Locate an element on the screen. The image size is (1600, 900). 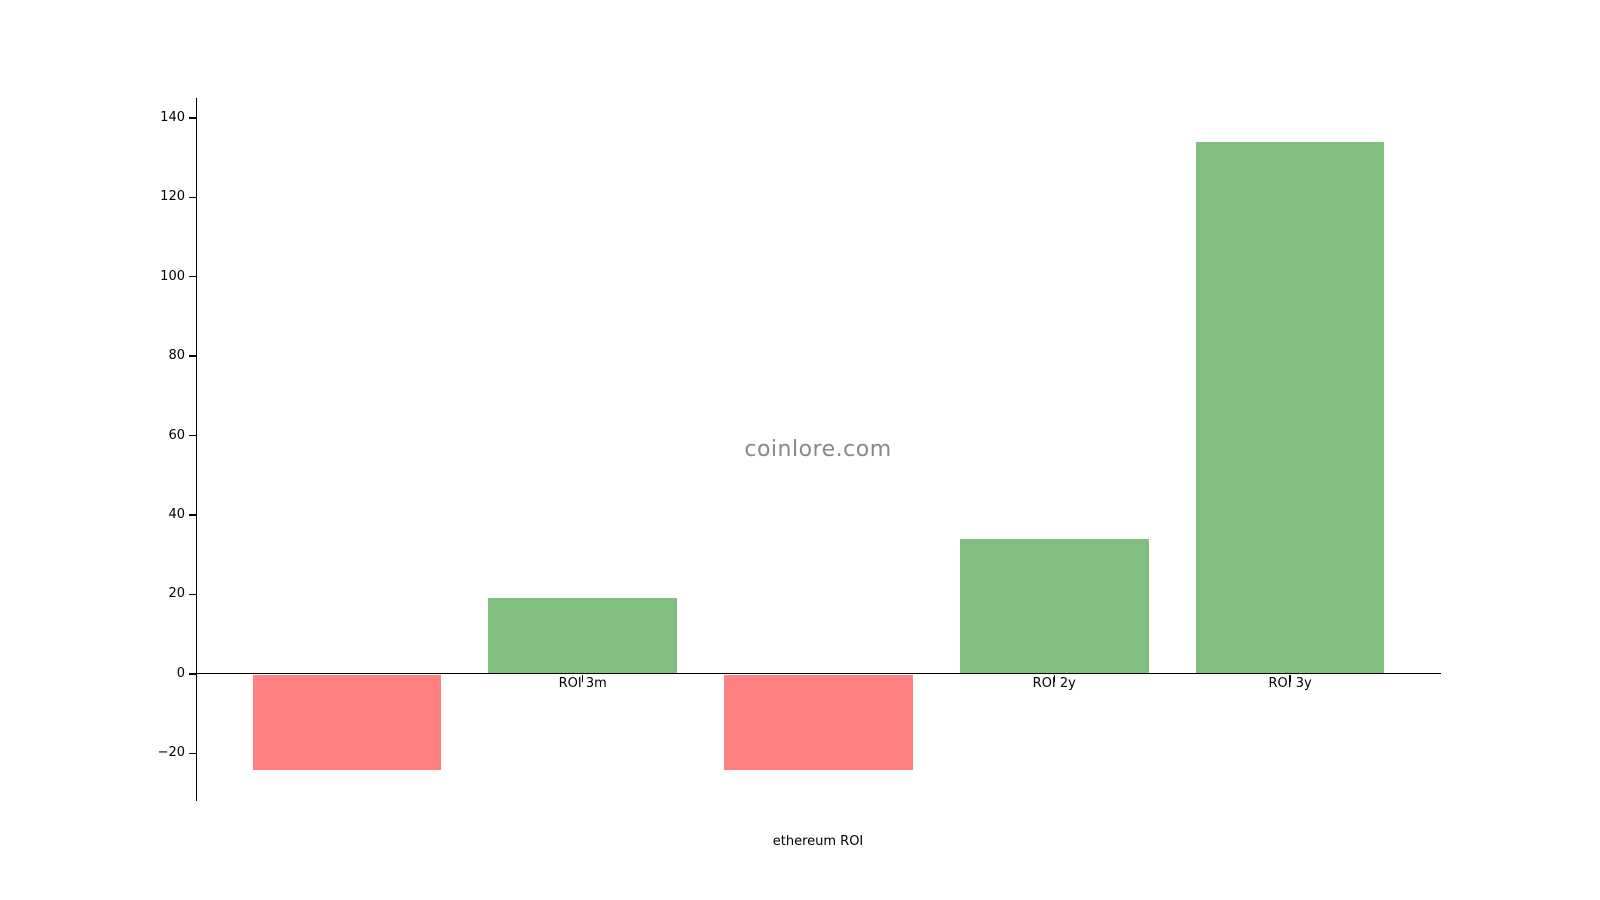
bar-roi-3m is located at coordinates (582, 636).